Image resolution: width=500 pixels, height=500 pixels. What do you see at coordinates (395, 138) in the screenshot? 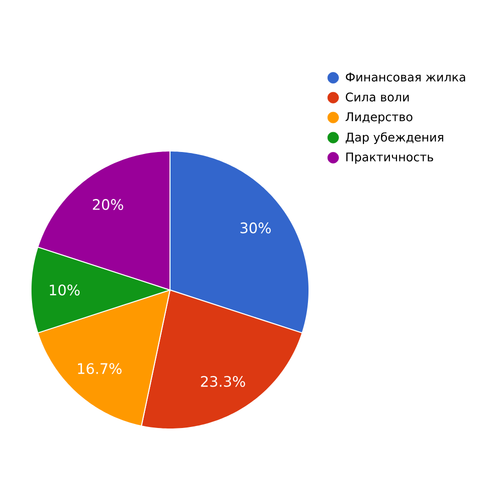
I see `legend-label: Дар убеждения` at bounding box center [395, 138].